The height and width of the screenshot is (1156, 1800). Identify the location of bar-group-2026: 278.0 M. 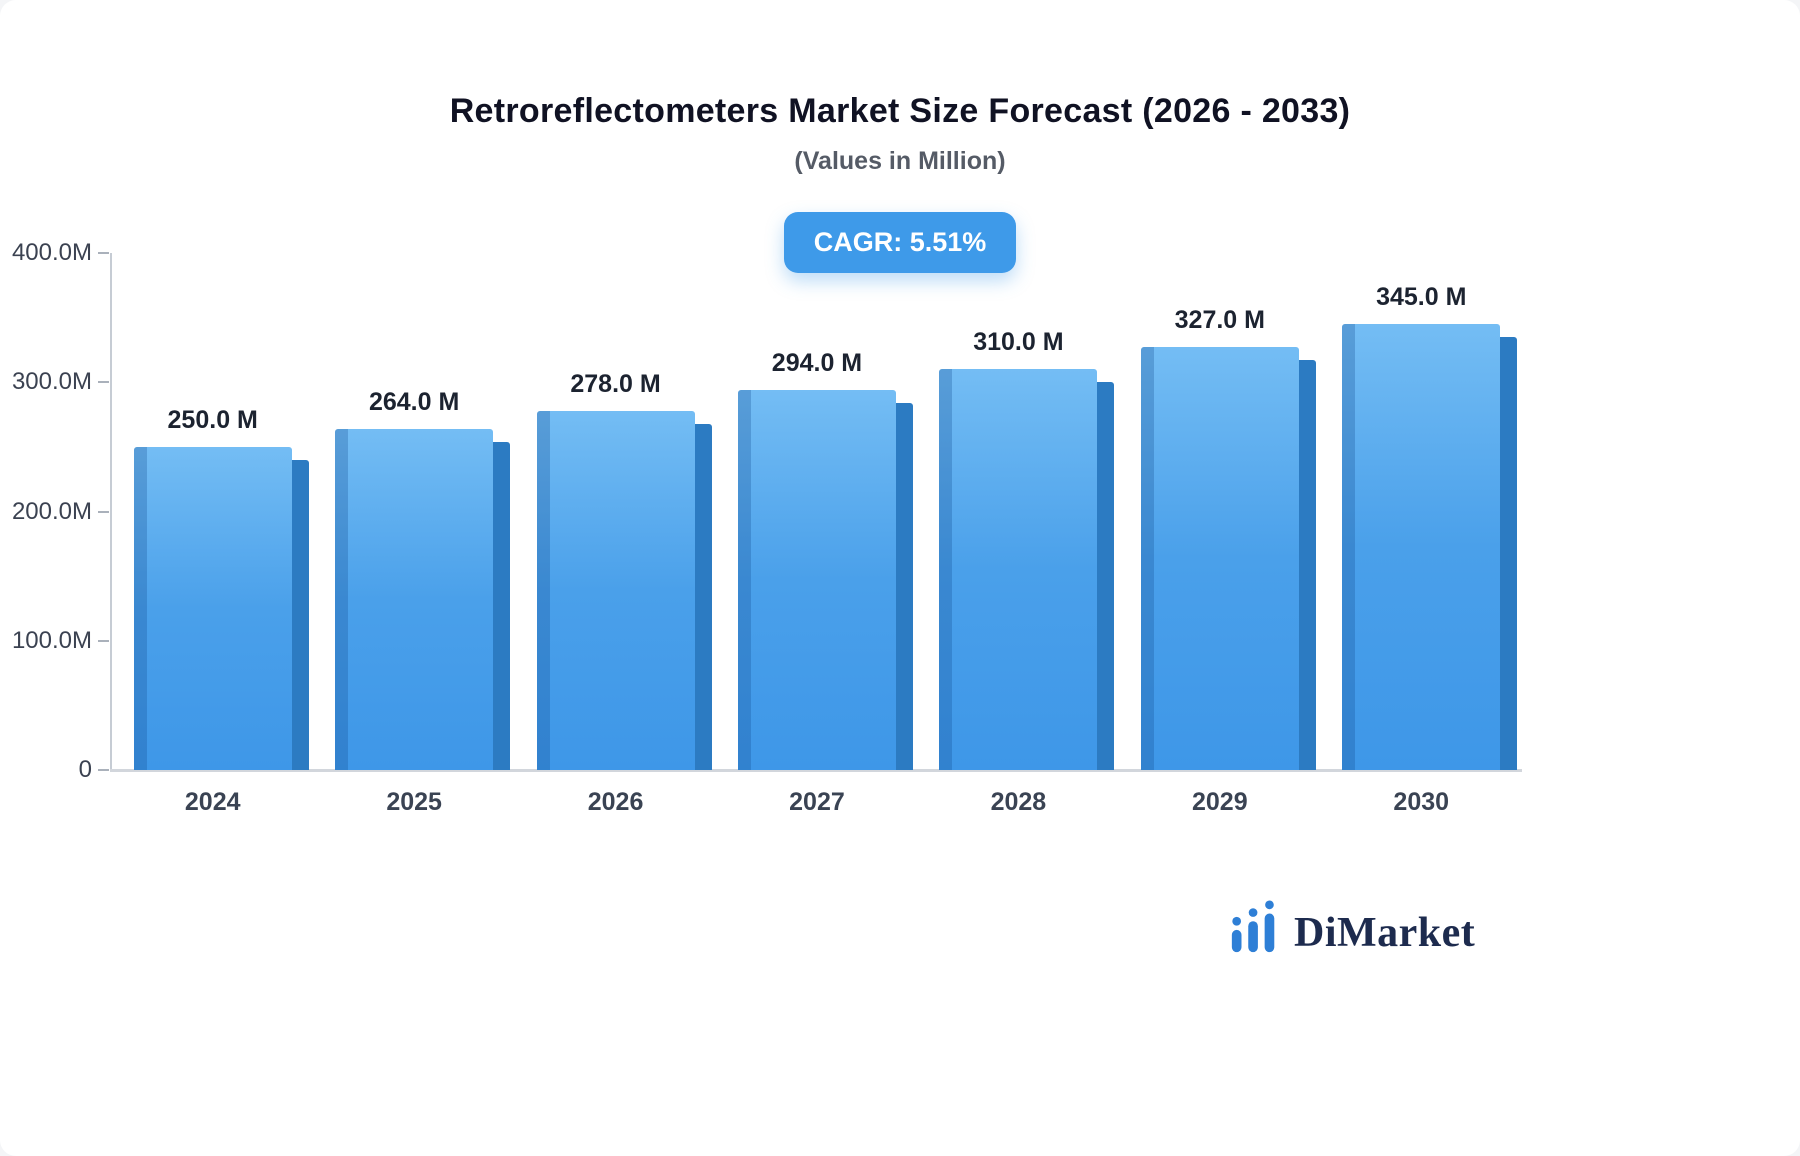
(619, 570).